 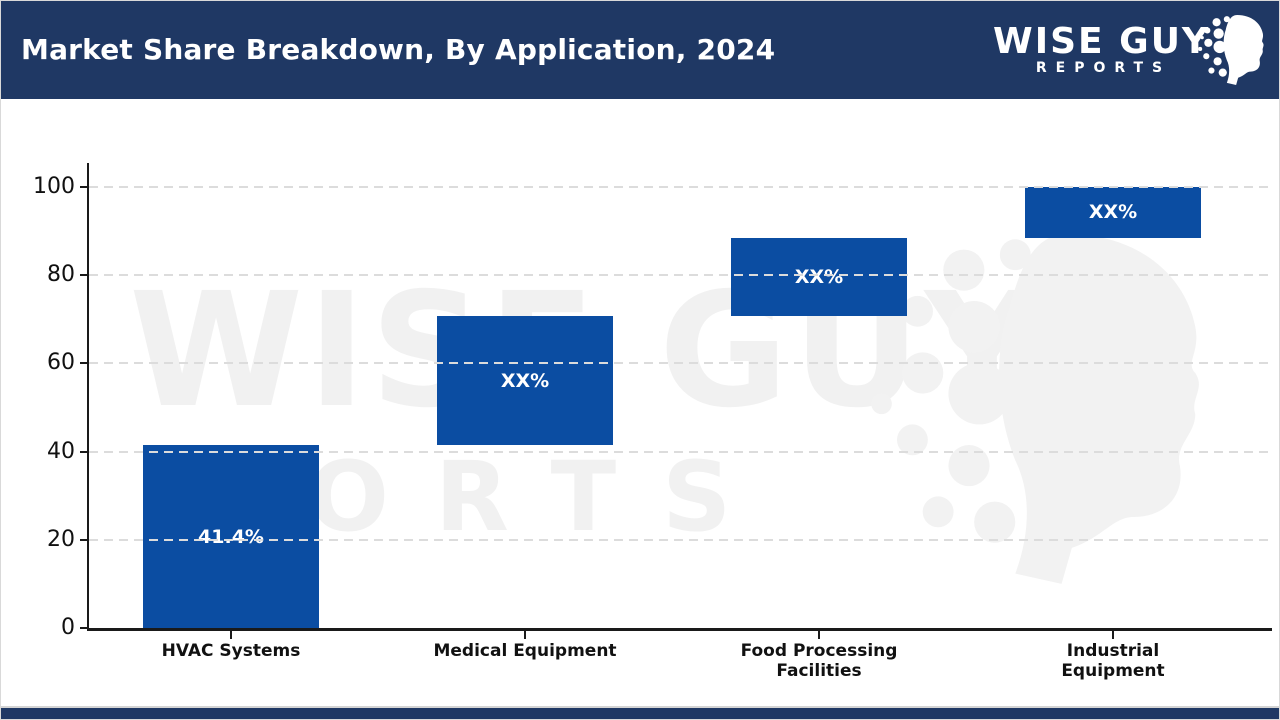 I want to click on bar-medical-equipment: XX%, so click(x=525, y=381).